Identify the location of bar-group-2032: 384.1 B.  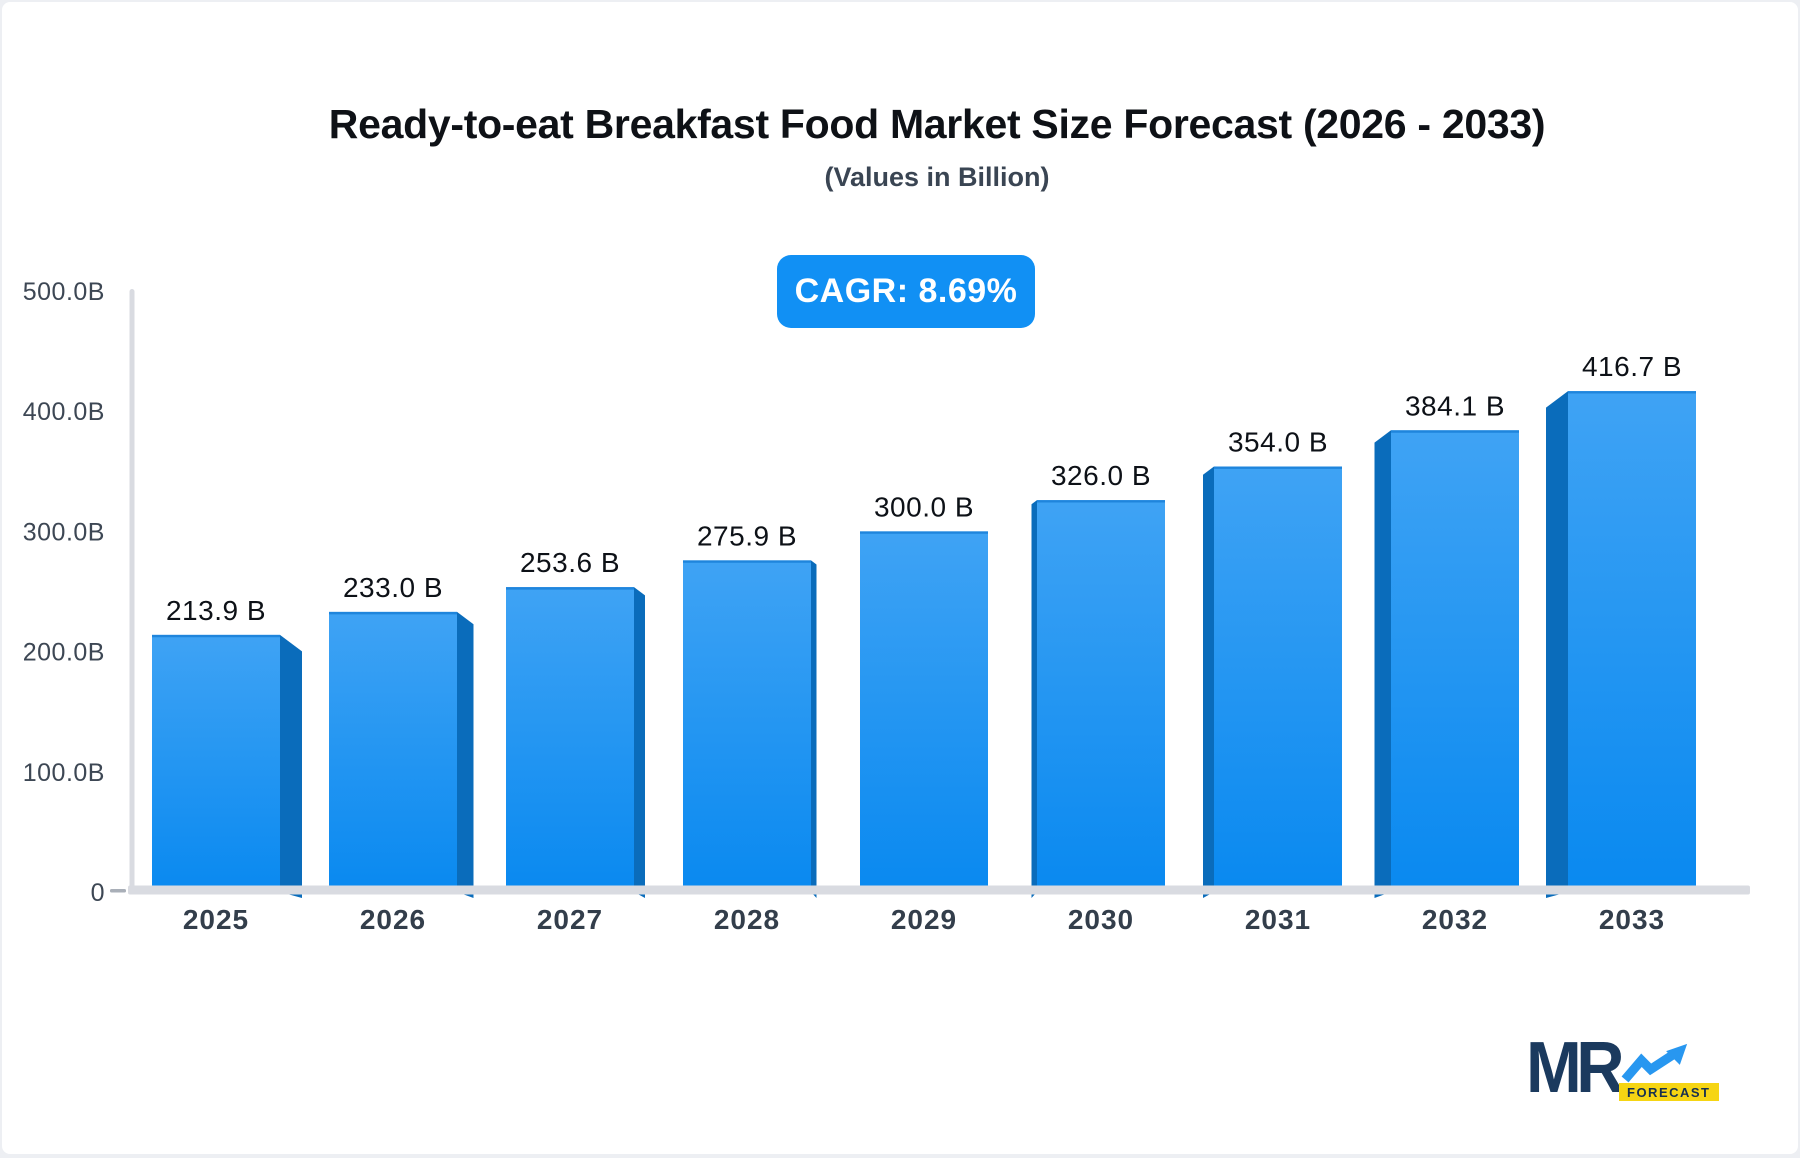
(1447, 644).